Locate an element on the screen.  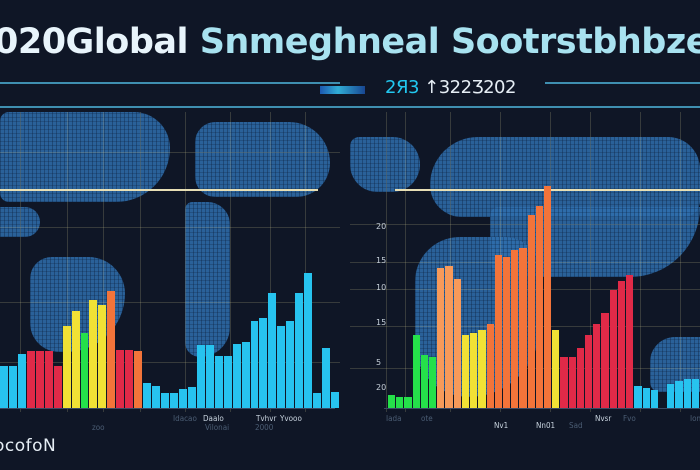
subtitle-rest: ↑322Ʒ202 is located at coordinates (467, 87).